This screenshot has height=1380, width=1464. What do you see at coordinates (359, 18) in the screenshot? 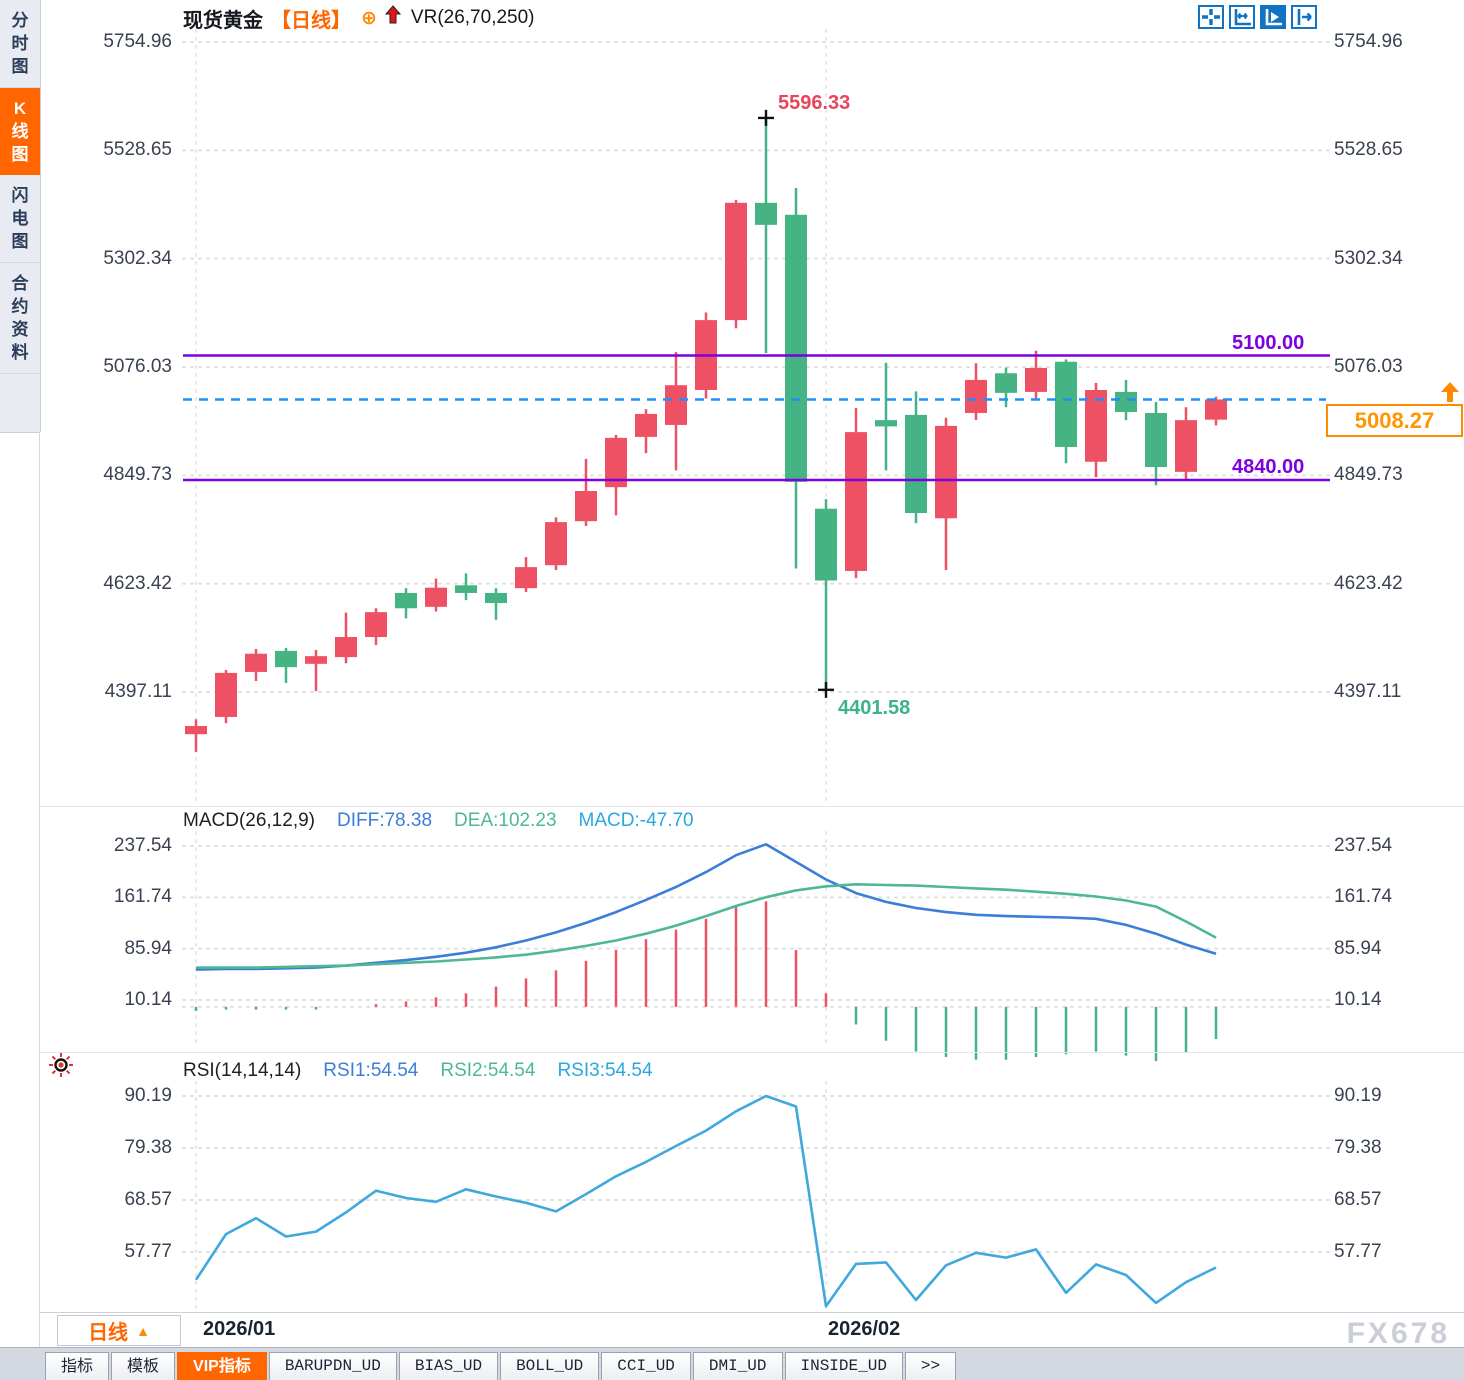
I see `chart-header: 现货黄金 【日线】 ⊕ VR(26,70,250)` at bounding box center [359, 18].